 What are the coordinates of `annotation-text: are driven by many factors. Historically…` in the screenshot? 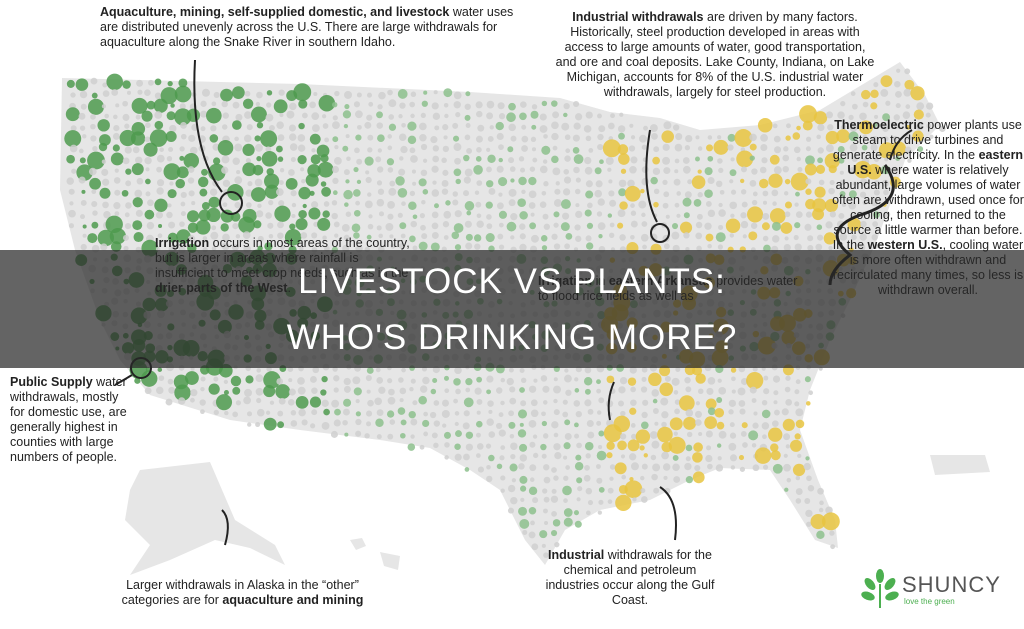 It's located at (715, 54).